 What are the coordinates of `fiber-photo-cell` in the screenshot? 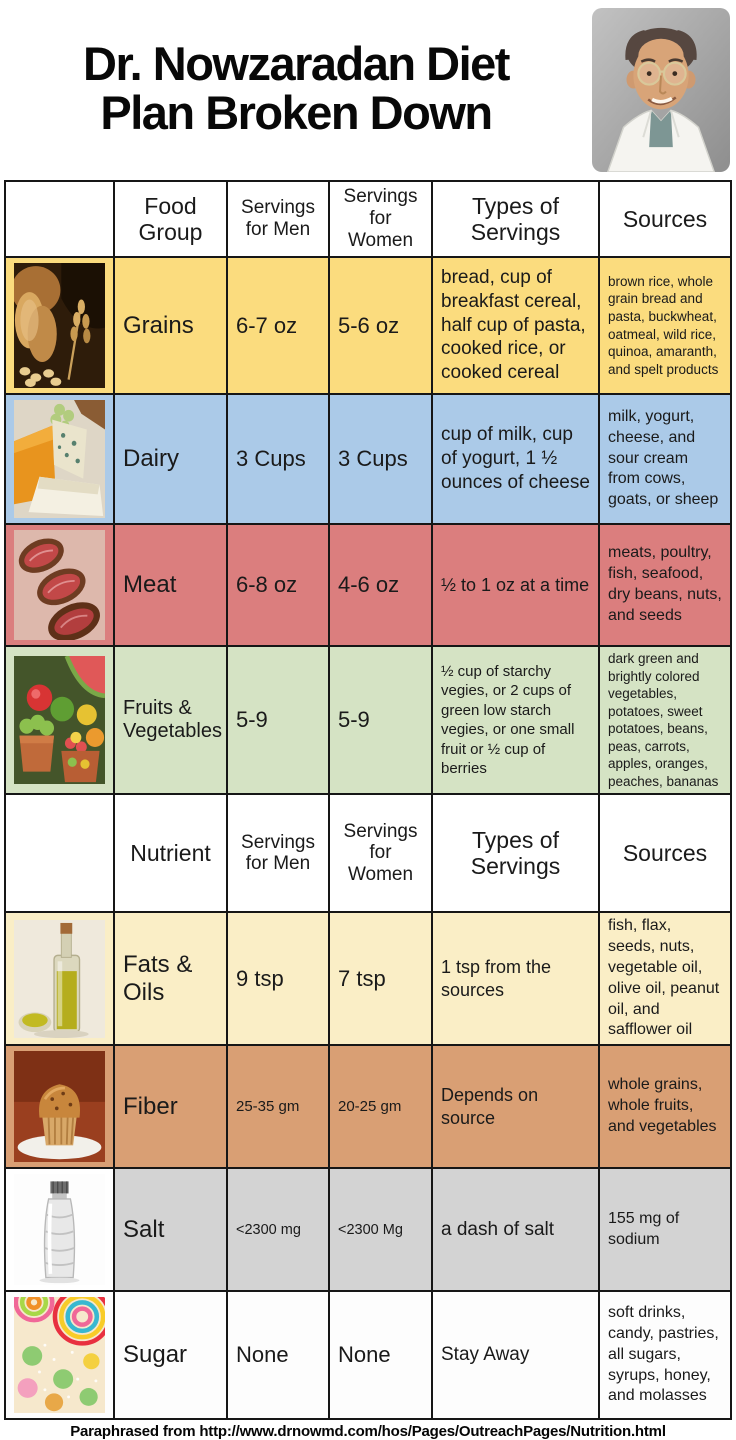 It's located at (59, 1107).